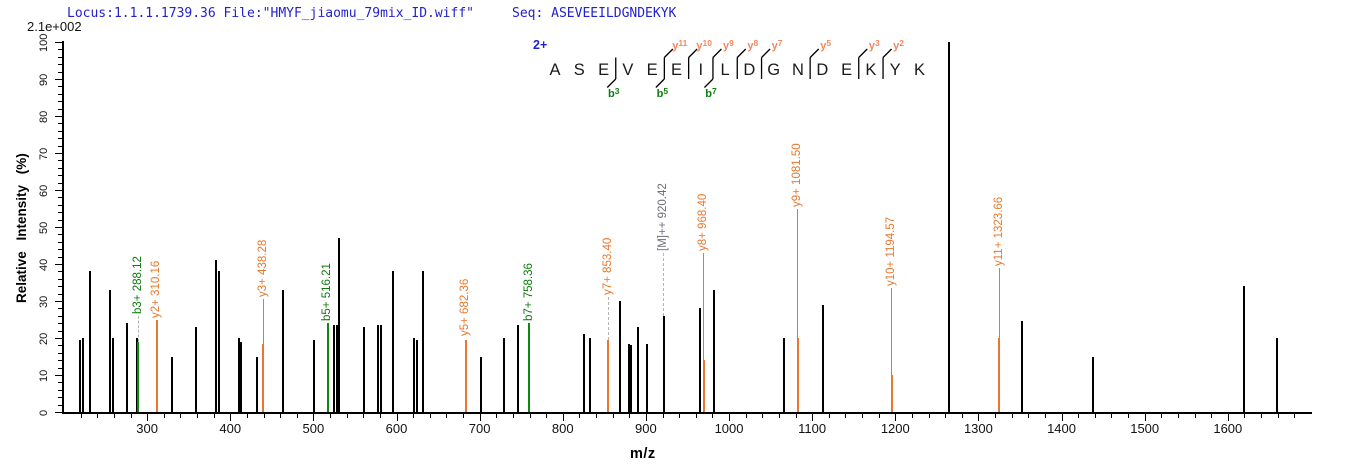 The width and height of the screenshot is (1362, 473). I want to click on sequence-residue: Y, so click(895, 70).